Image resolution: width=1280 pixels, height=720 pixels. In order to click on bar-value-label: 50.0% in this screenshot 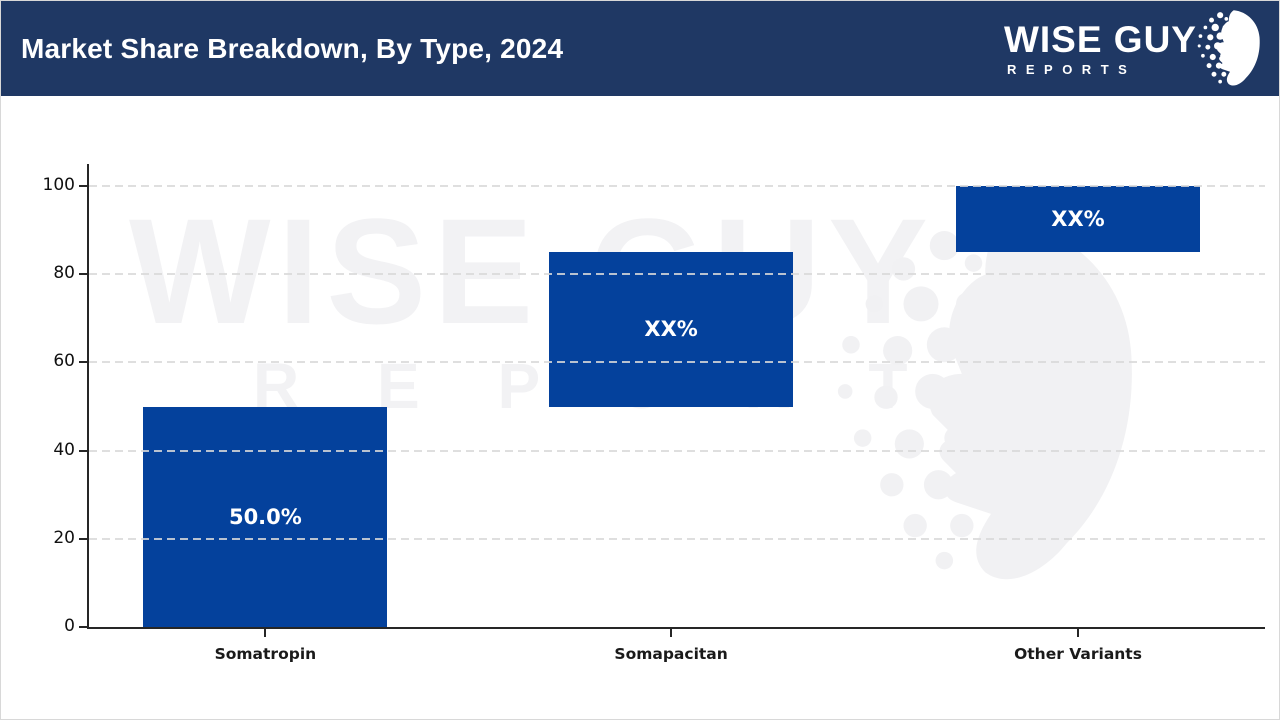, I will do `click(265, 516)`.